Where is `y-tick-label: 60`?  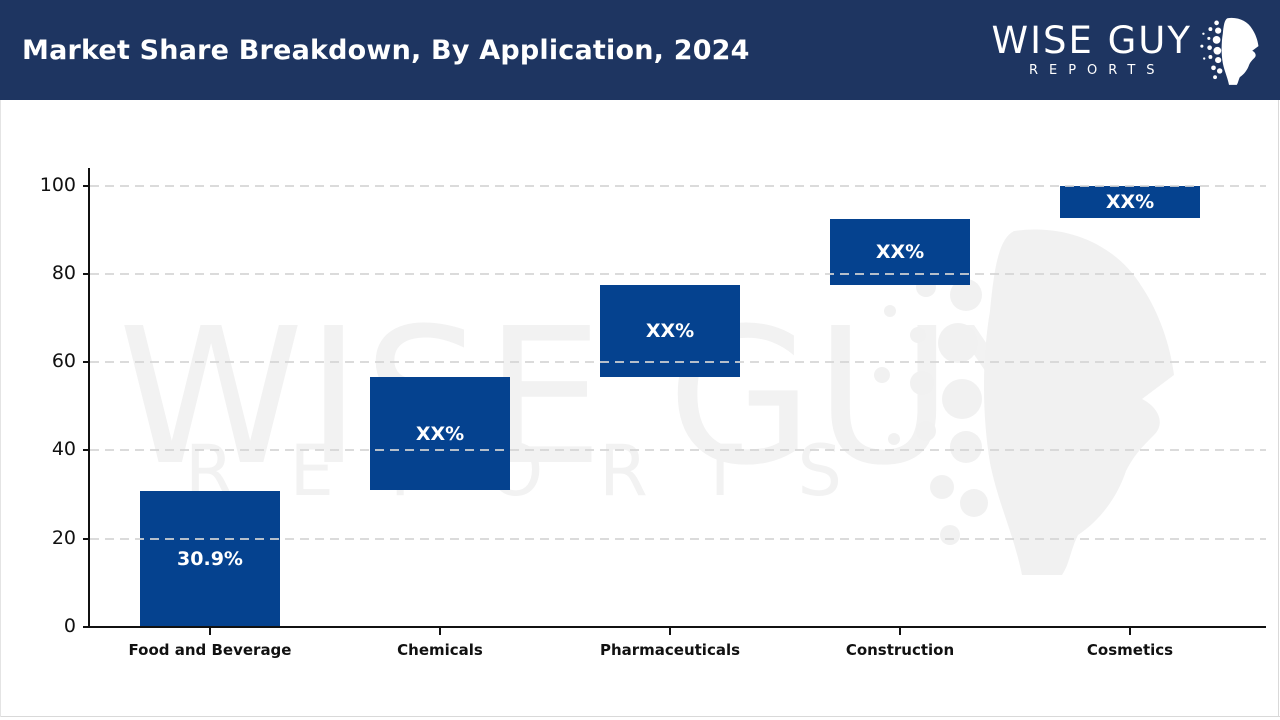 y-tick-label: 60 is located at coordinates (63, 361).